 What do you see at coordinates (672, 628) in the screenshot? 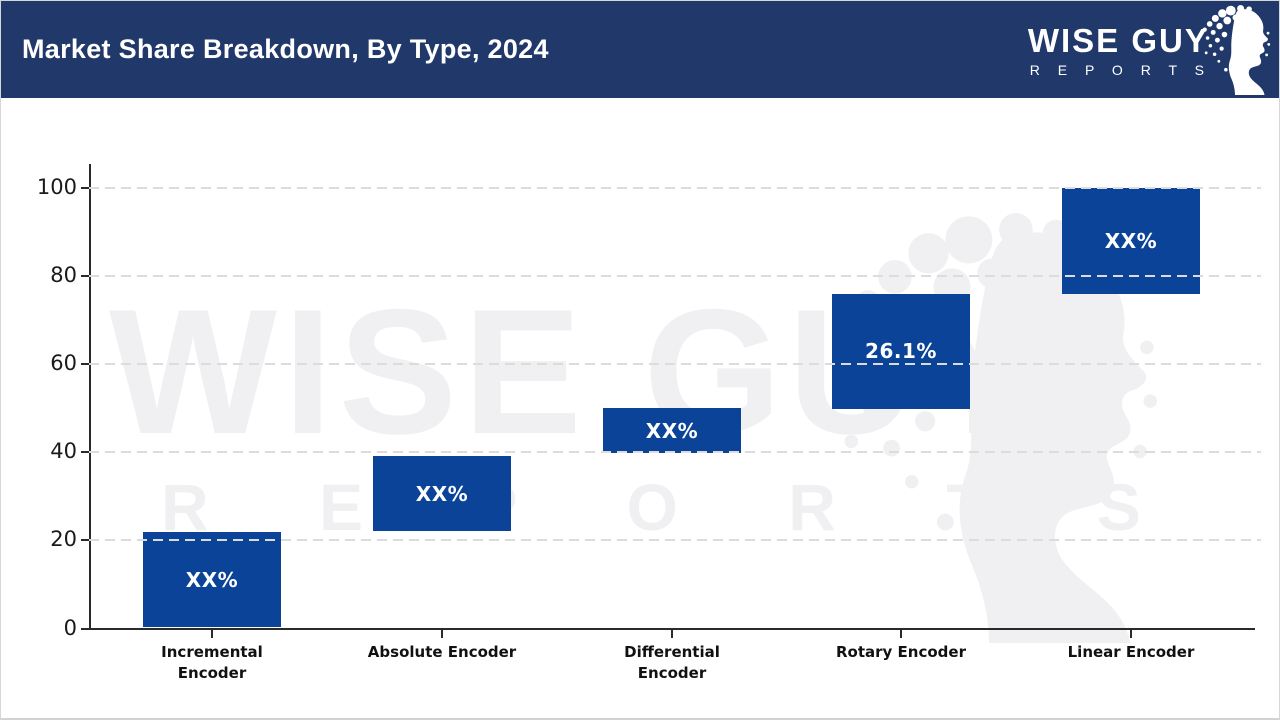
I see `x-axis-line` at bounding box center [672, 628].